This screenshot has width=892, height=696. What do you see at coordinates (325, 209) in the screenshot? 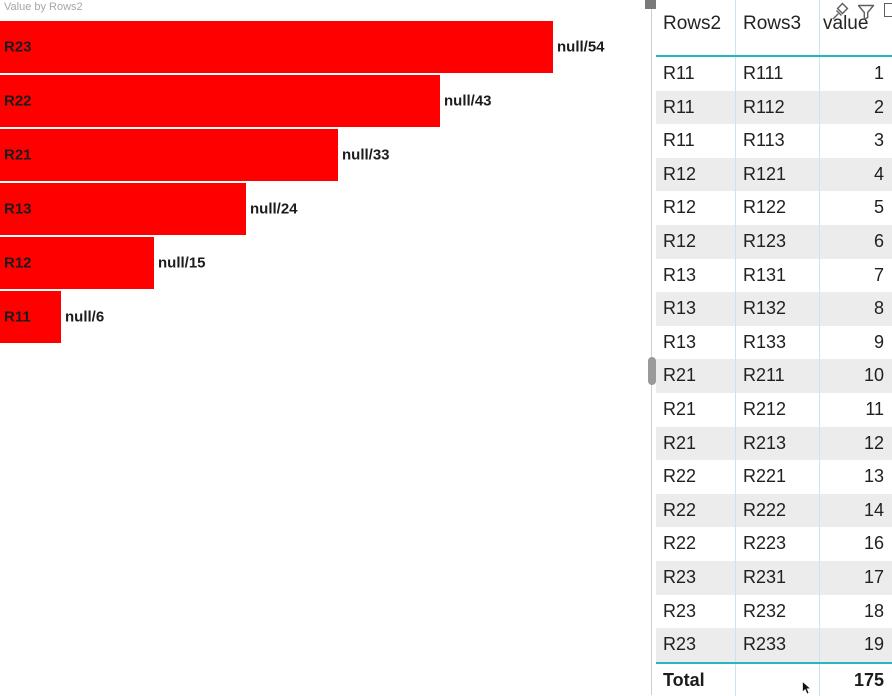
I see `bar: R13 null/24` at bounding box center [325, 209].